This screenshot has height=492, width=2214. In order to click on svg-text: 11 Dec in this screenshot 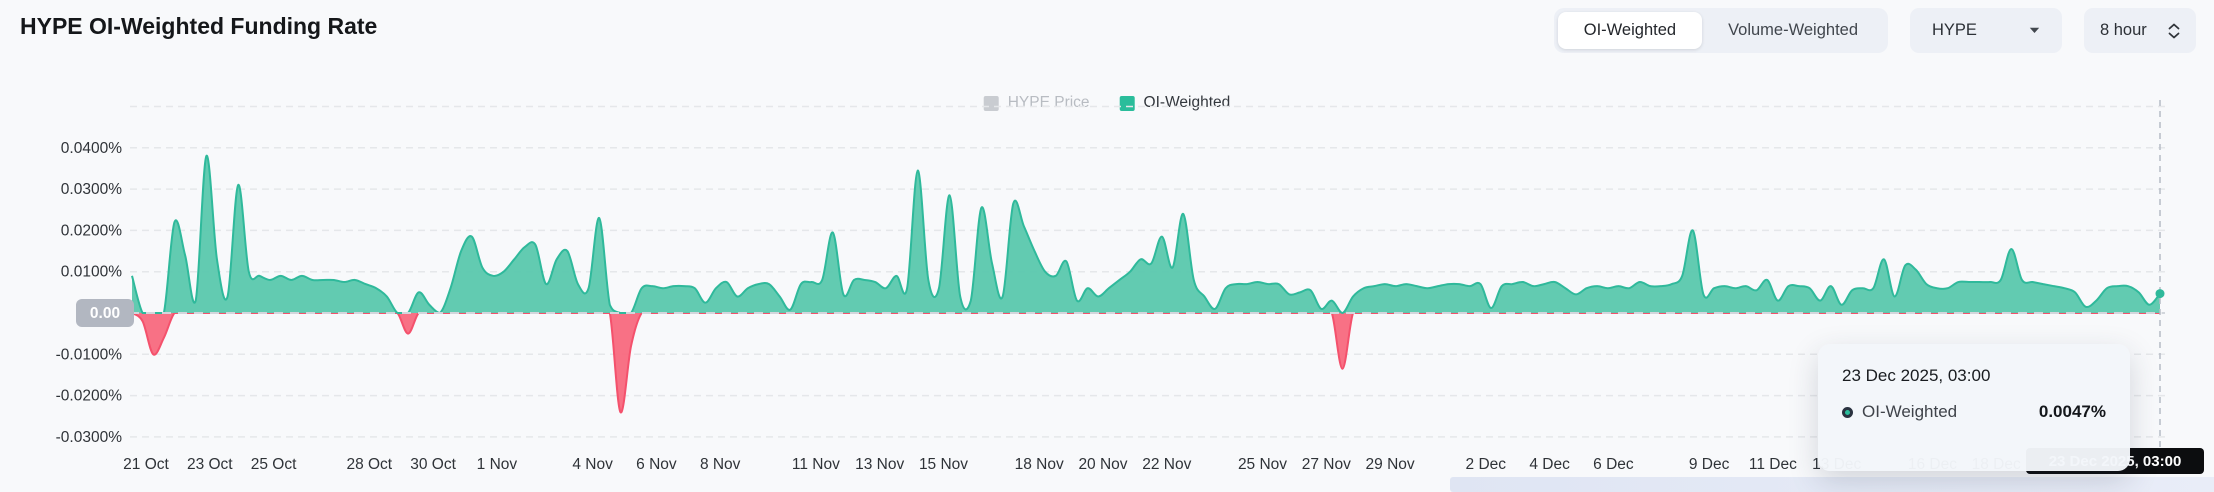, I will do `click(1773, 464)`.